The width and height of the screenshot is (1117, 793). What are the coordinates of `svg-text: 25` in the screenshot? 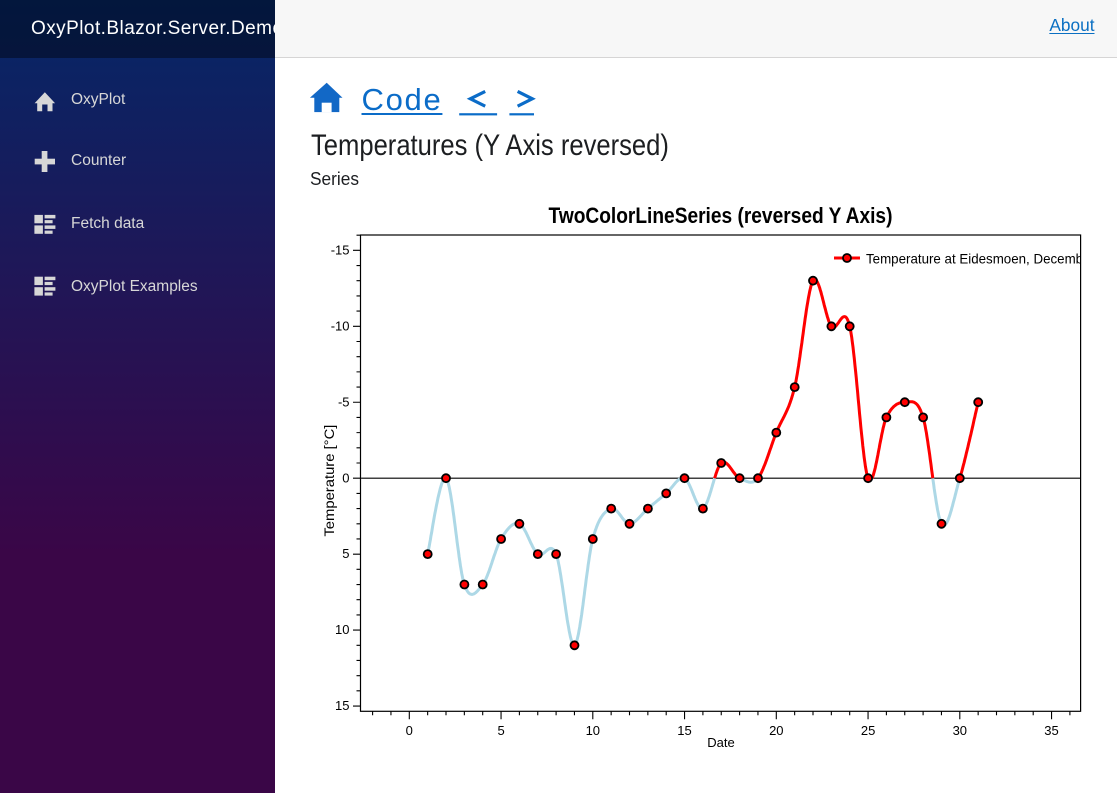 It's located at (868, 730).